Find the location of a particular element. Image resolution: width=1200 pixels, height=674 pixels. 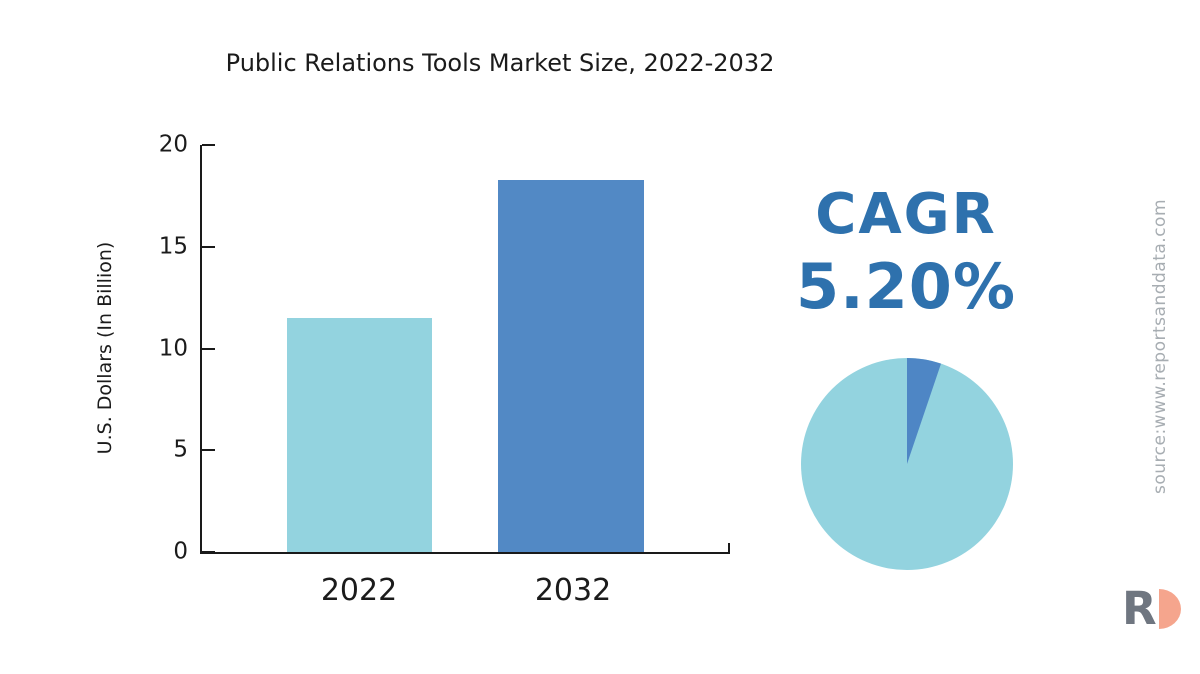

pie-chart-svg is located at coordinates (907, 464).